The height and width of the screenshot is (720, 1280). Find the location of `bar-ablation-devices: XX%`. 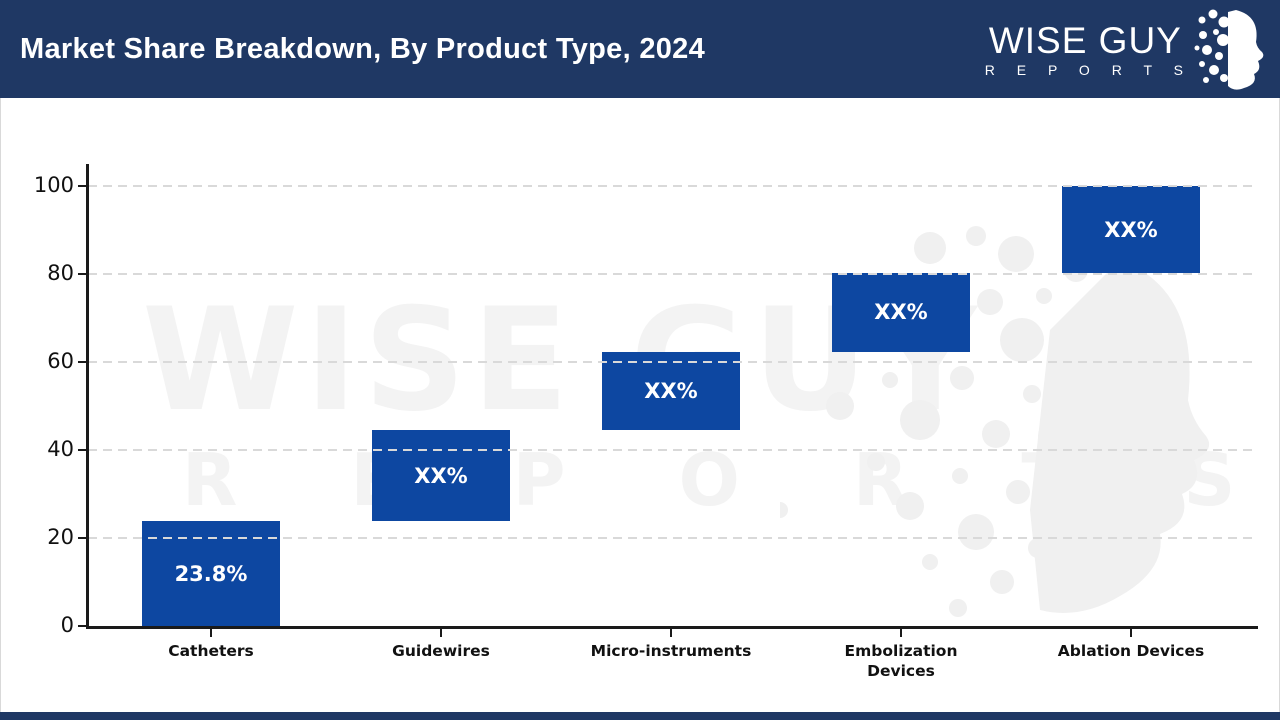

bar-ablation-devices: XX% is located at coordinates (1131, 230).